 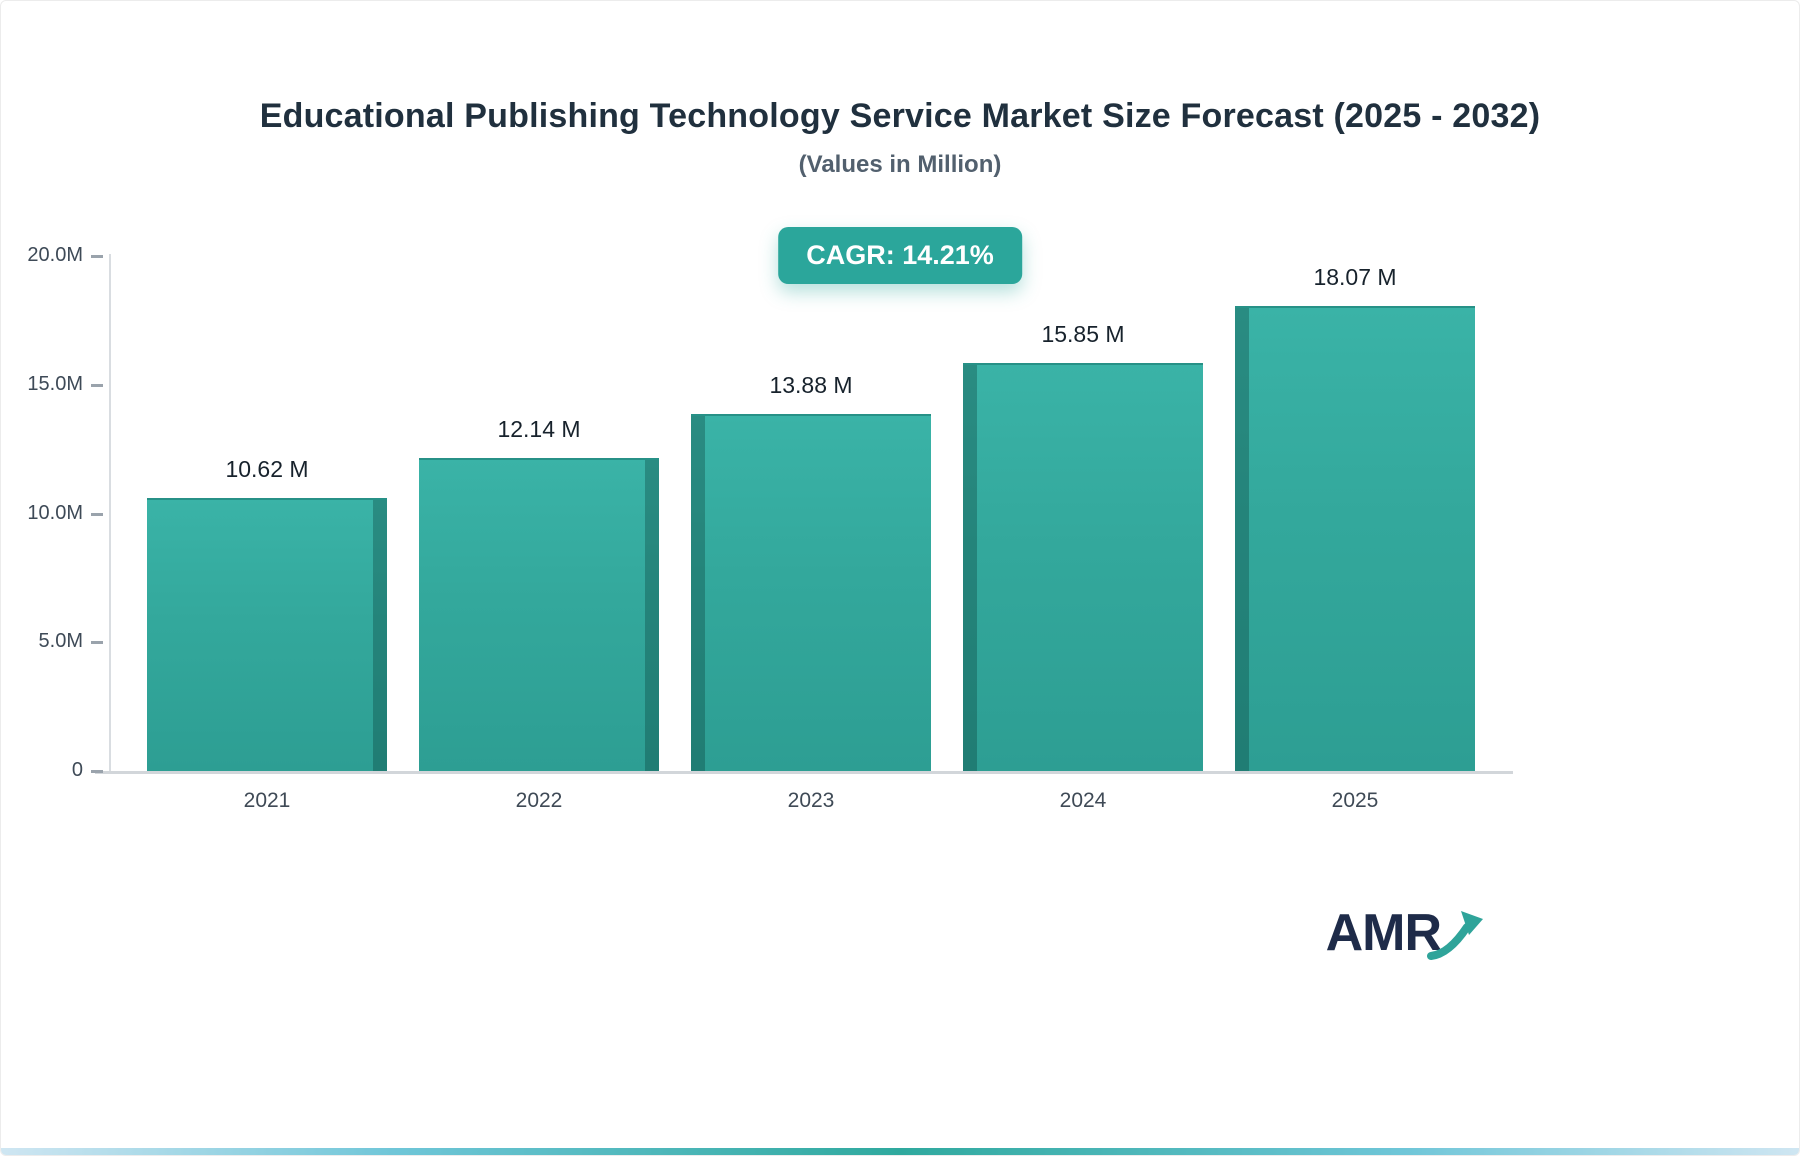 I want to click on footer-gradient-strip, so click(x=900, y=1151).